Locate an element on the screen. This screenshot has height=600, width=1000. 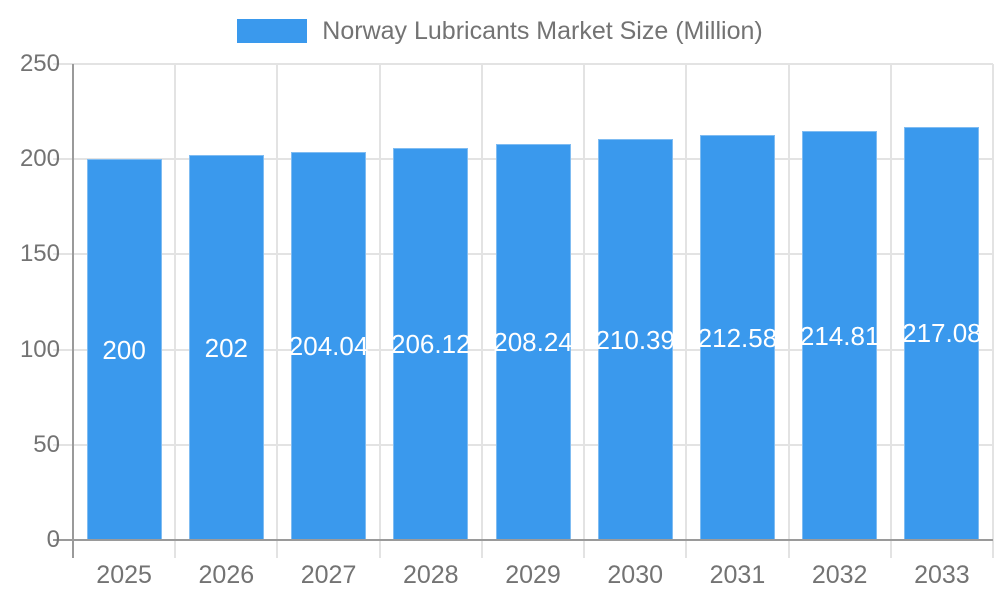
bar-2032 is located at coordinates (840, 335).